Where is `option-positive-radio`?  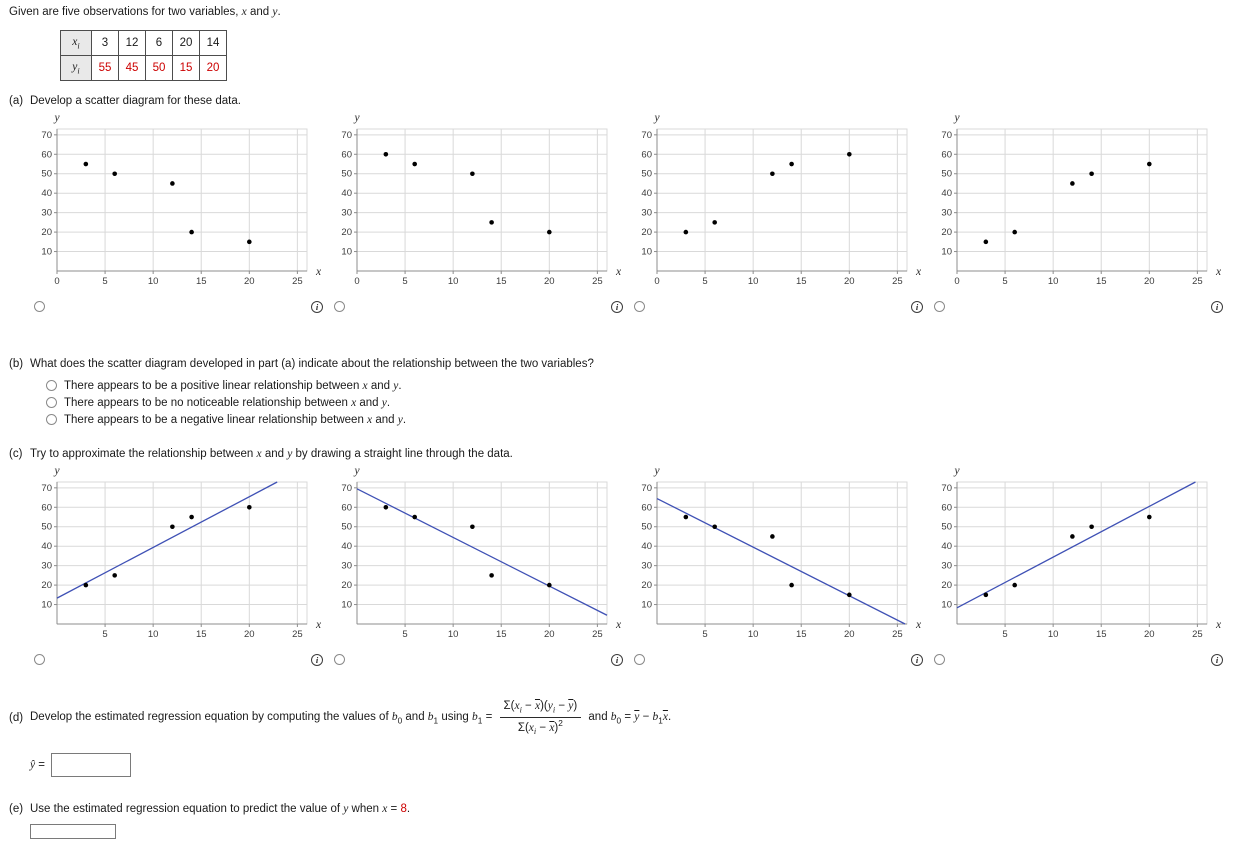 option-positive-radio is located at coordinates (51, 385).